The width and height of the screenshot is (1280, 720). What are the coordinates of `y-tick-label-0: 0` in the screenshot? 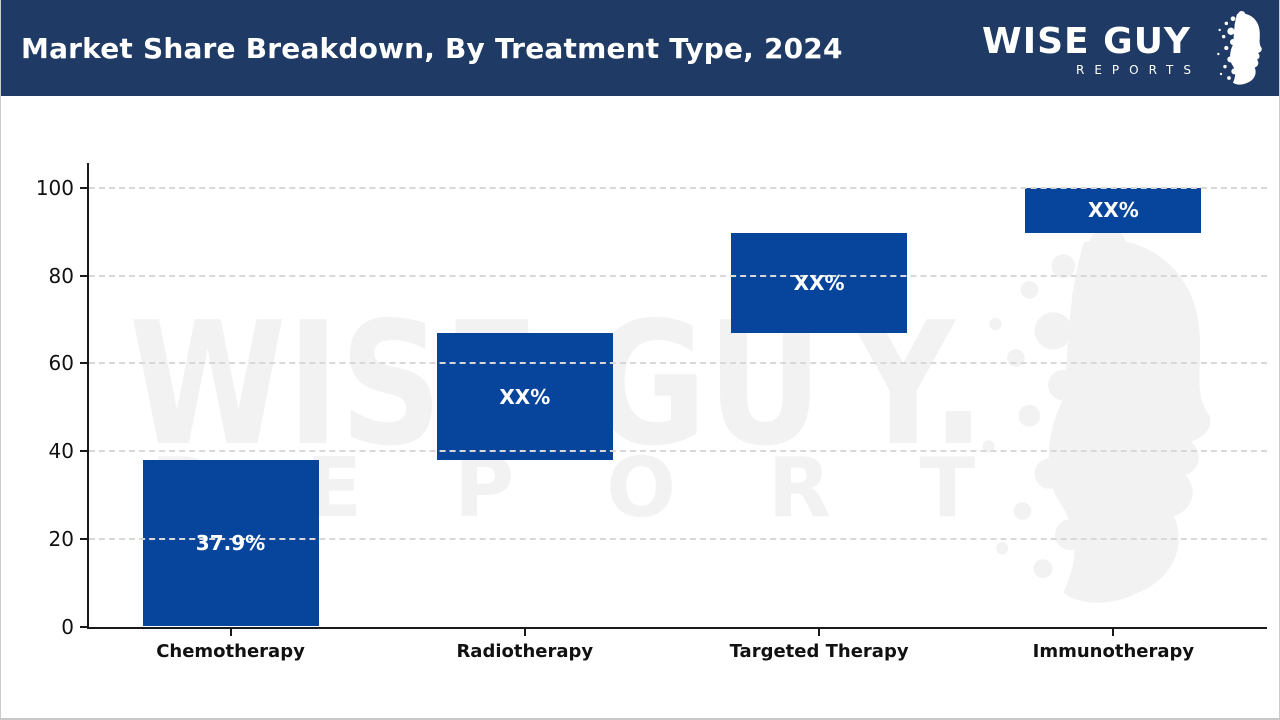 It's located at (67, 626).